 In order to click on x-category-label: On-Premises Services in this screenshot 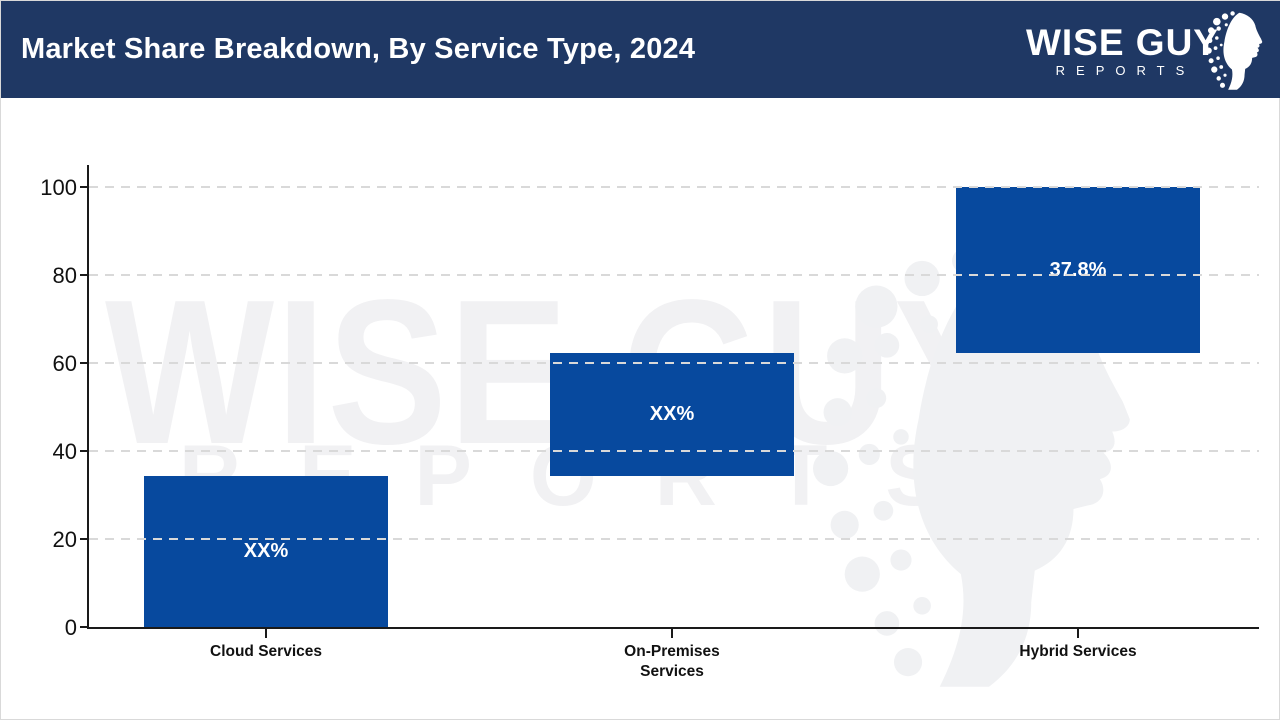, I will do `click(672, 662)`.